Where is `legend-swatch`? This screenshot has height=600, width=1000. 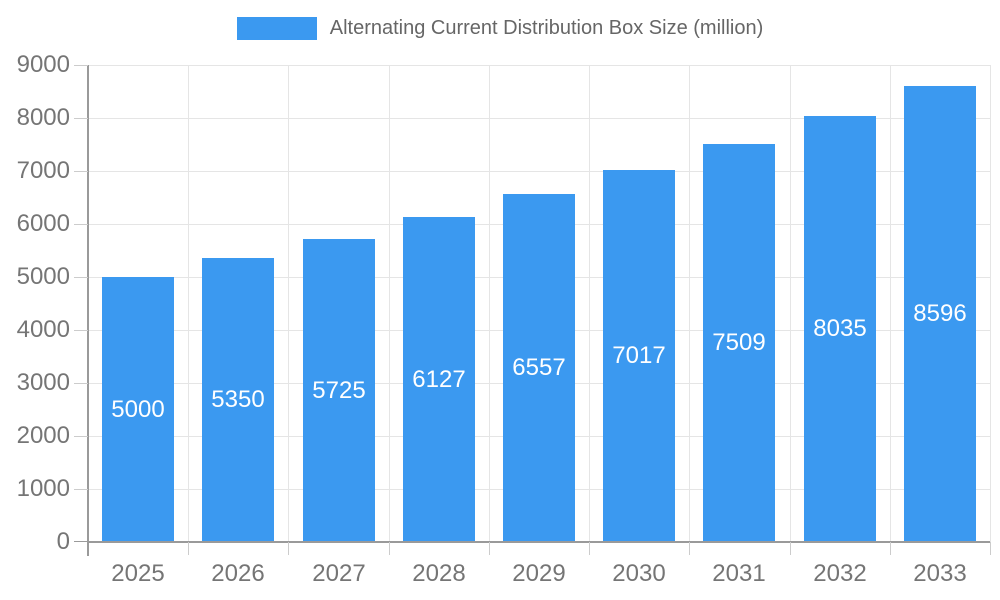
legend-swatch is located at coordinates (276, 28).